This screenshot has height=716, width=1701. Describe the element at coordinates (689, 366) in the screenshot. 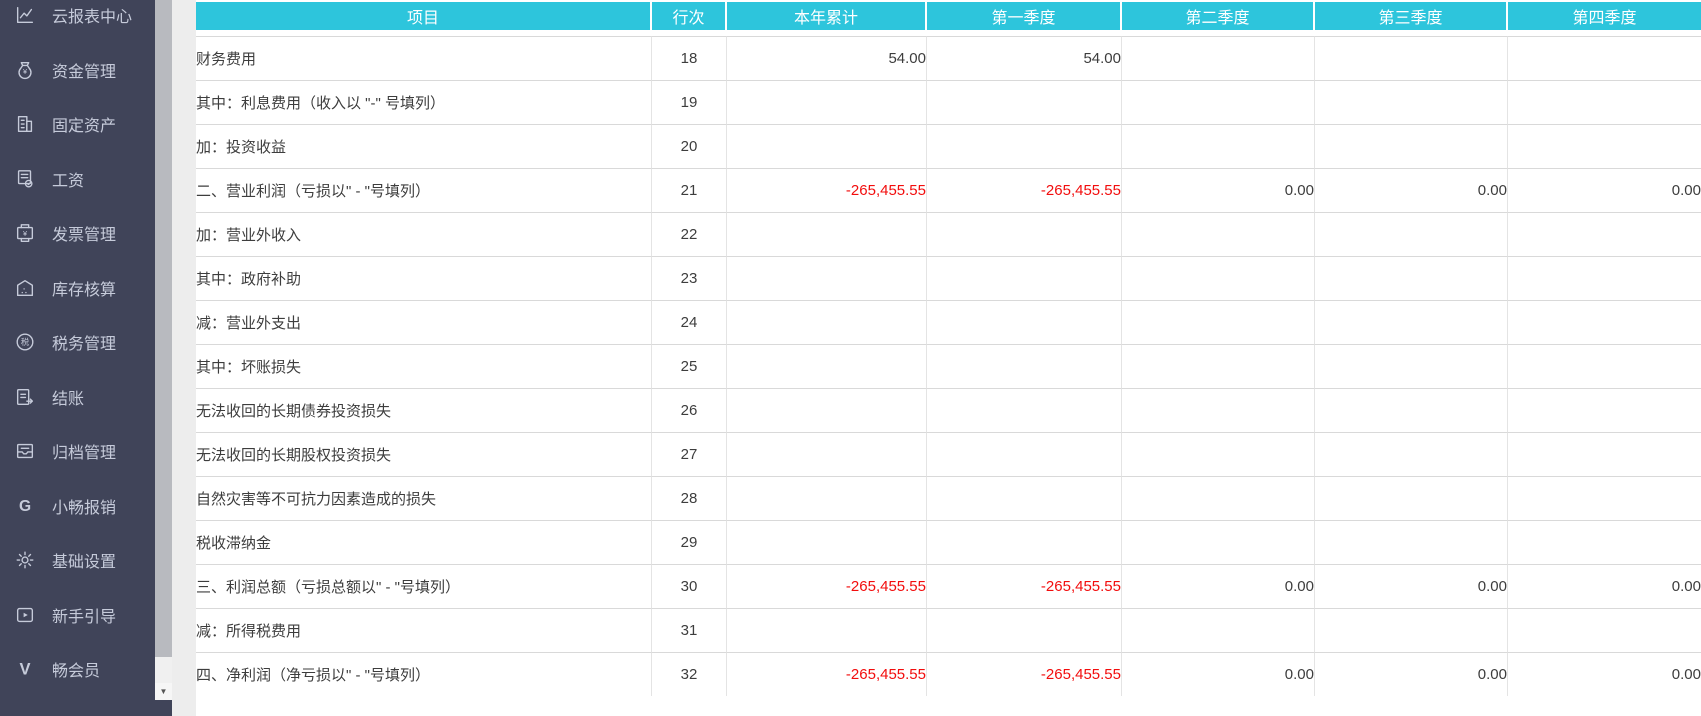

I see `line-no-cell: 25` at that location.